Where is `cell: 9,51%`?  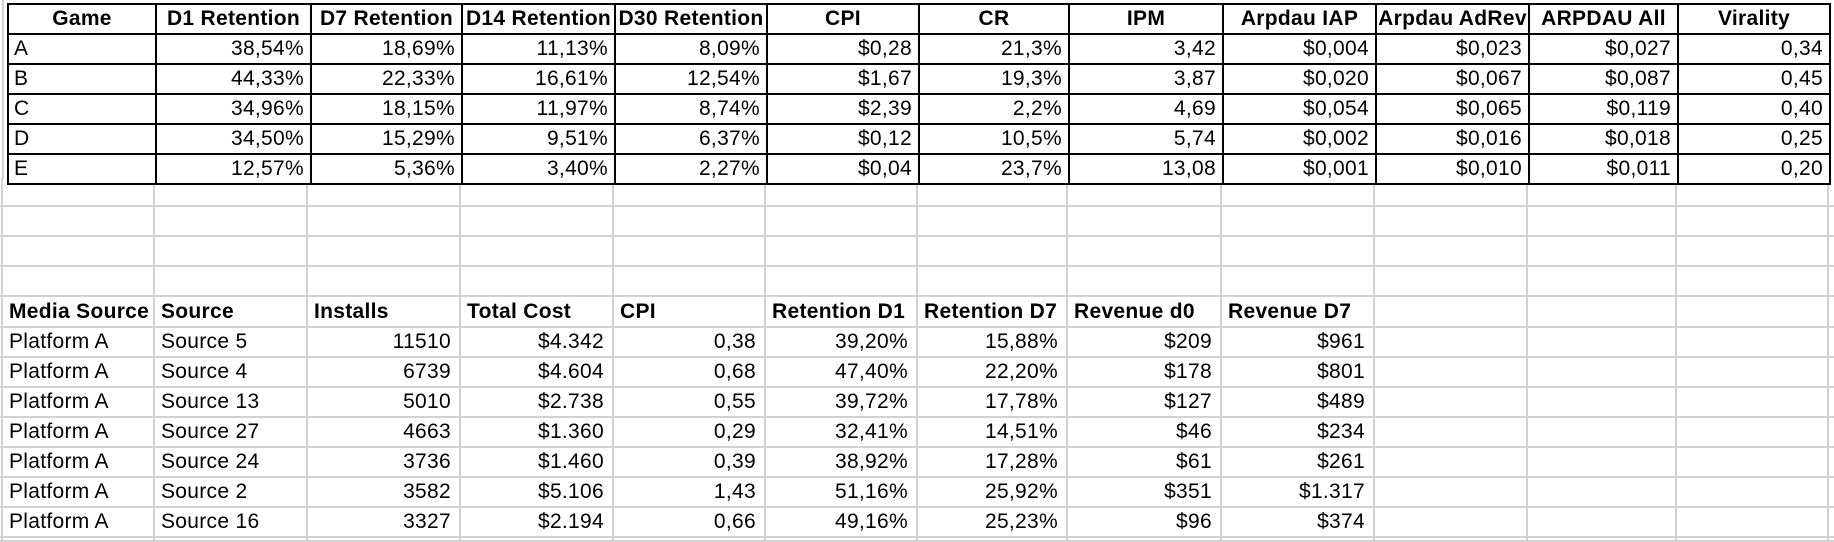 cell: 9,51% is located at coordinates (538, 139).